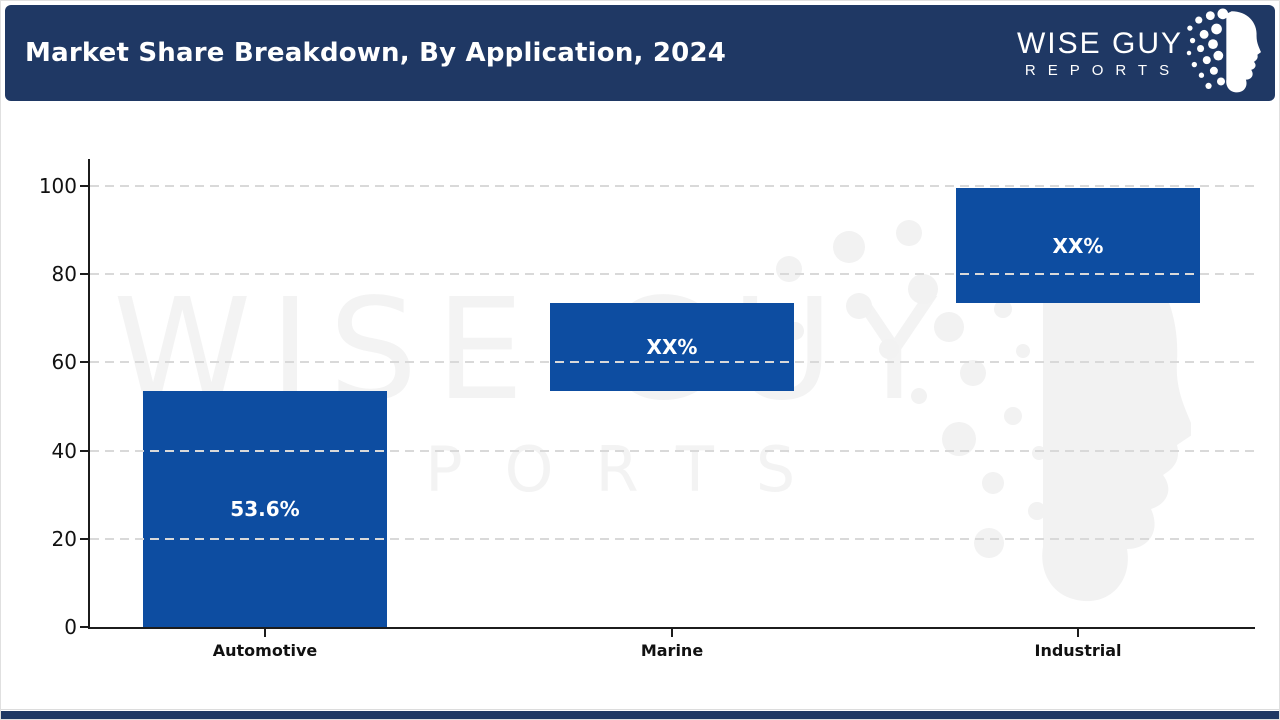  Describe the element at coordinates (70, 627) in the screenshot. I see `y-tick-label-0: 0` at that location.